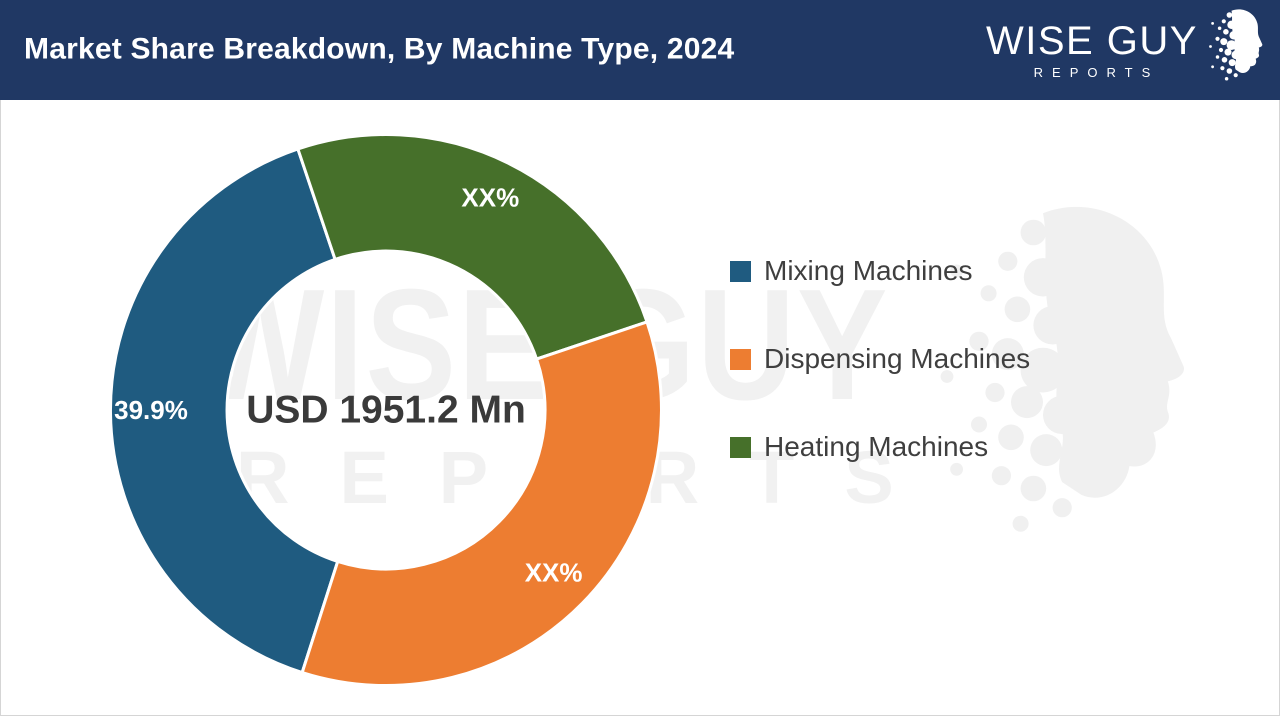 The height and width of the screenshot is (720, 1280). I want to click on brand-wordmark: WISE GUY REPORTS, so click(1092, 50).